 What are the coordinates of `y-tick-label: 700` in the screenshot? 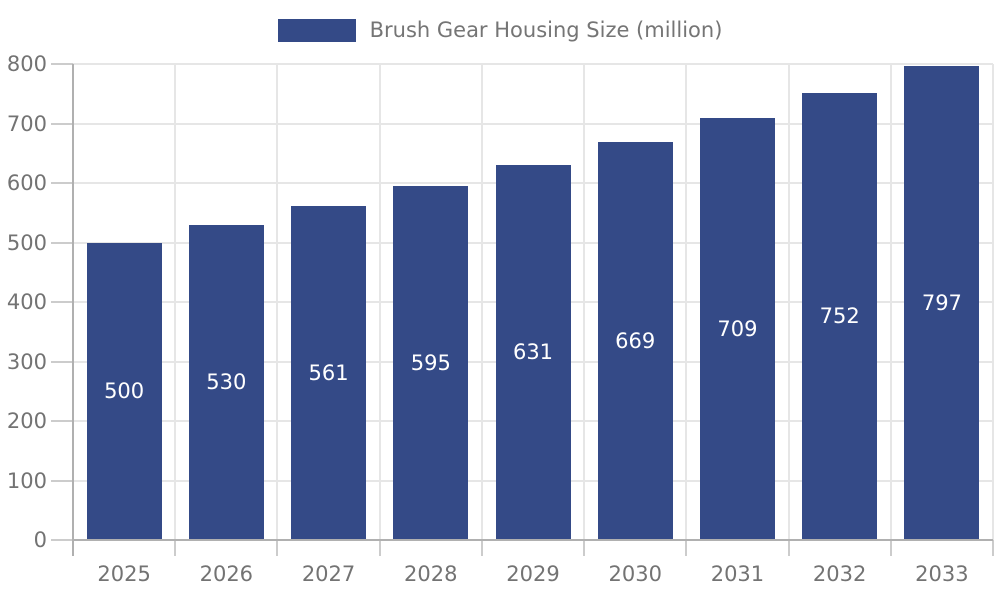 It's located at (26, 123).